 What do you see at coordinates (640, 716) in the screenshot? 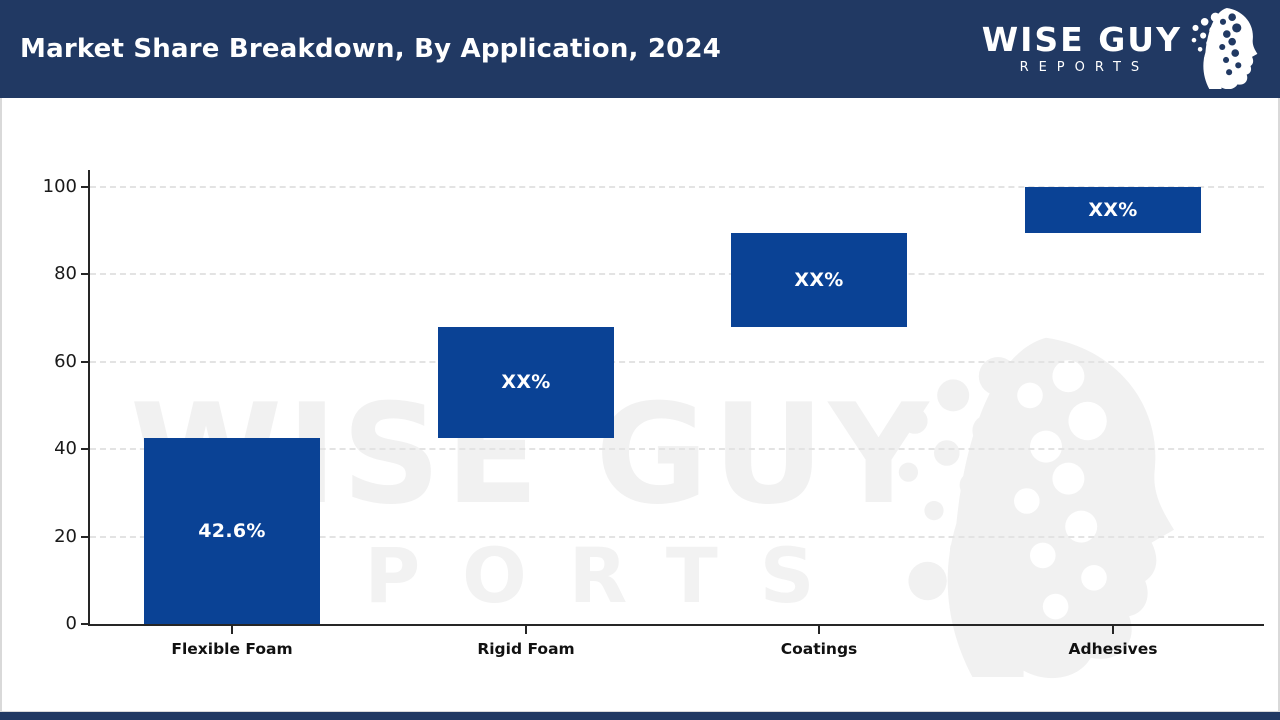
I see `footer-bar` at bounding box center [640, 716].